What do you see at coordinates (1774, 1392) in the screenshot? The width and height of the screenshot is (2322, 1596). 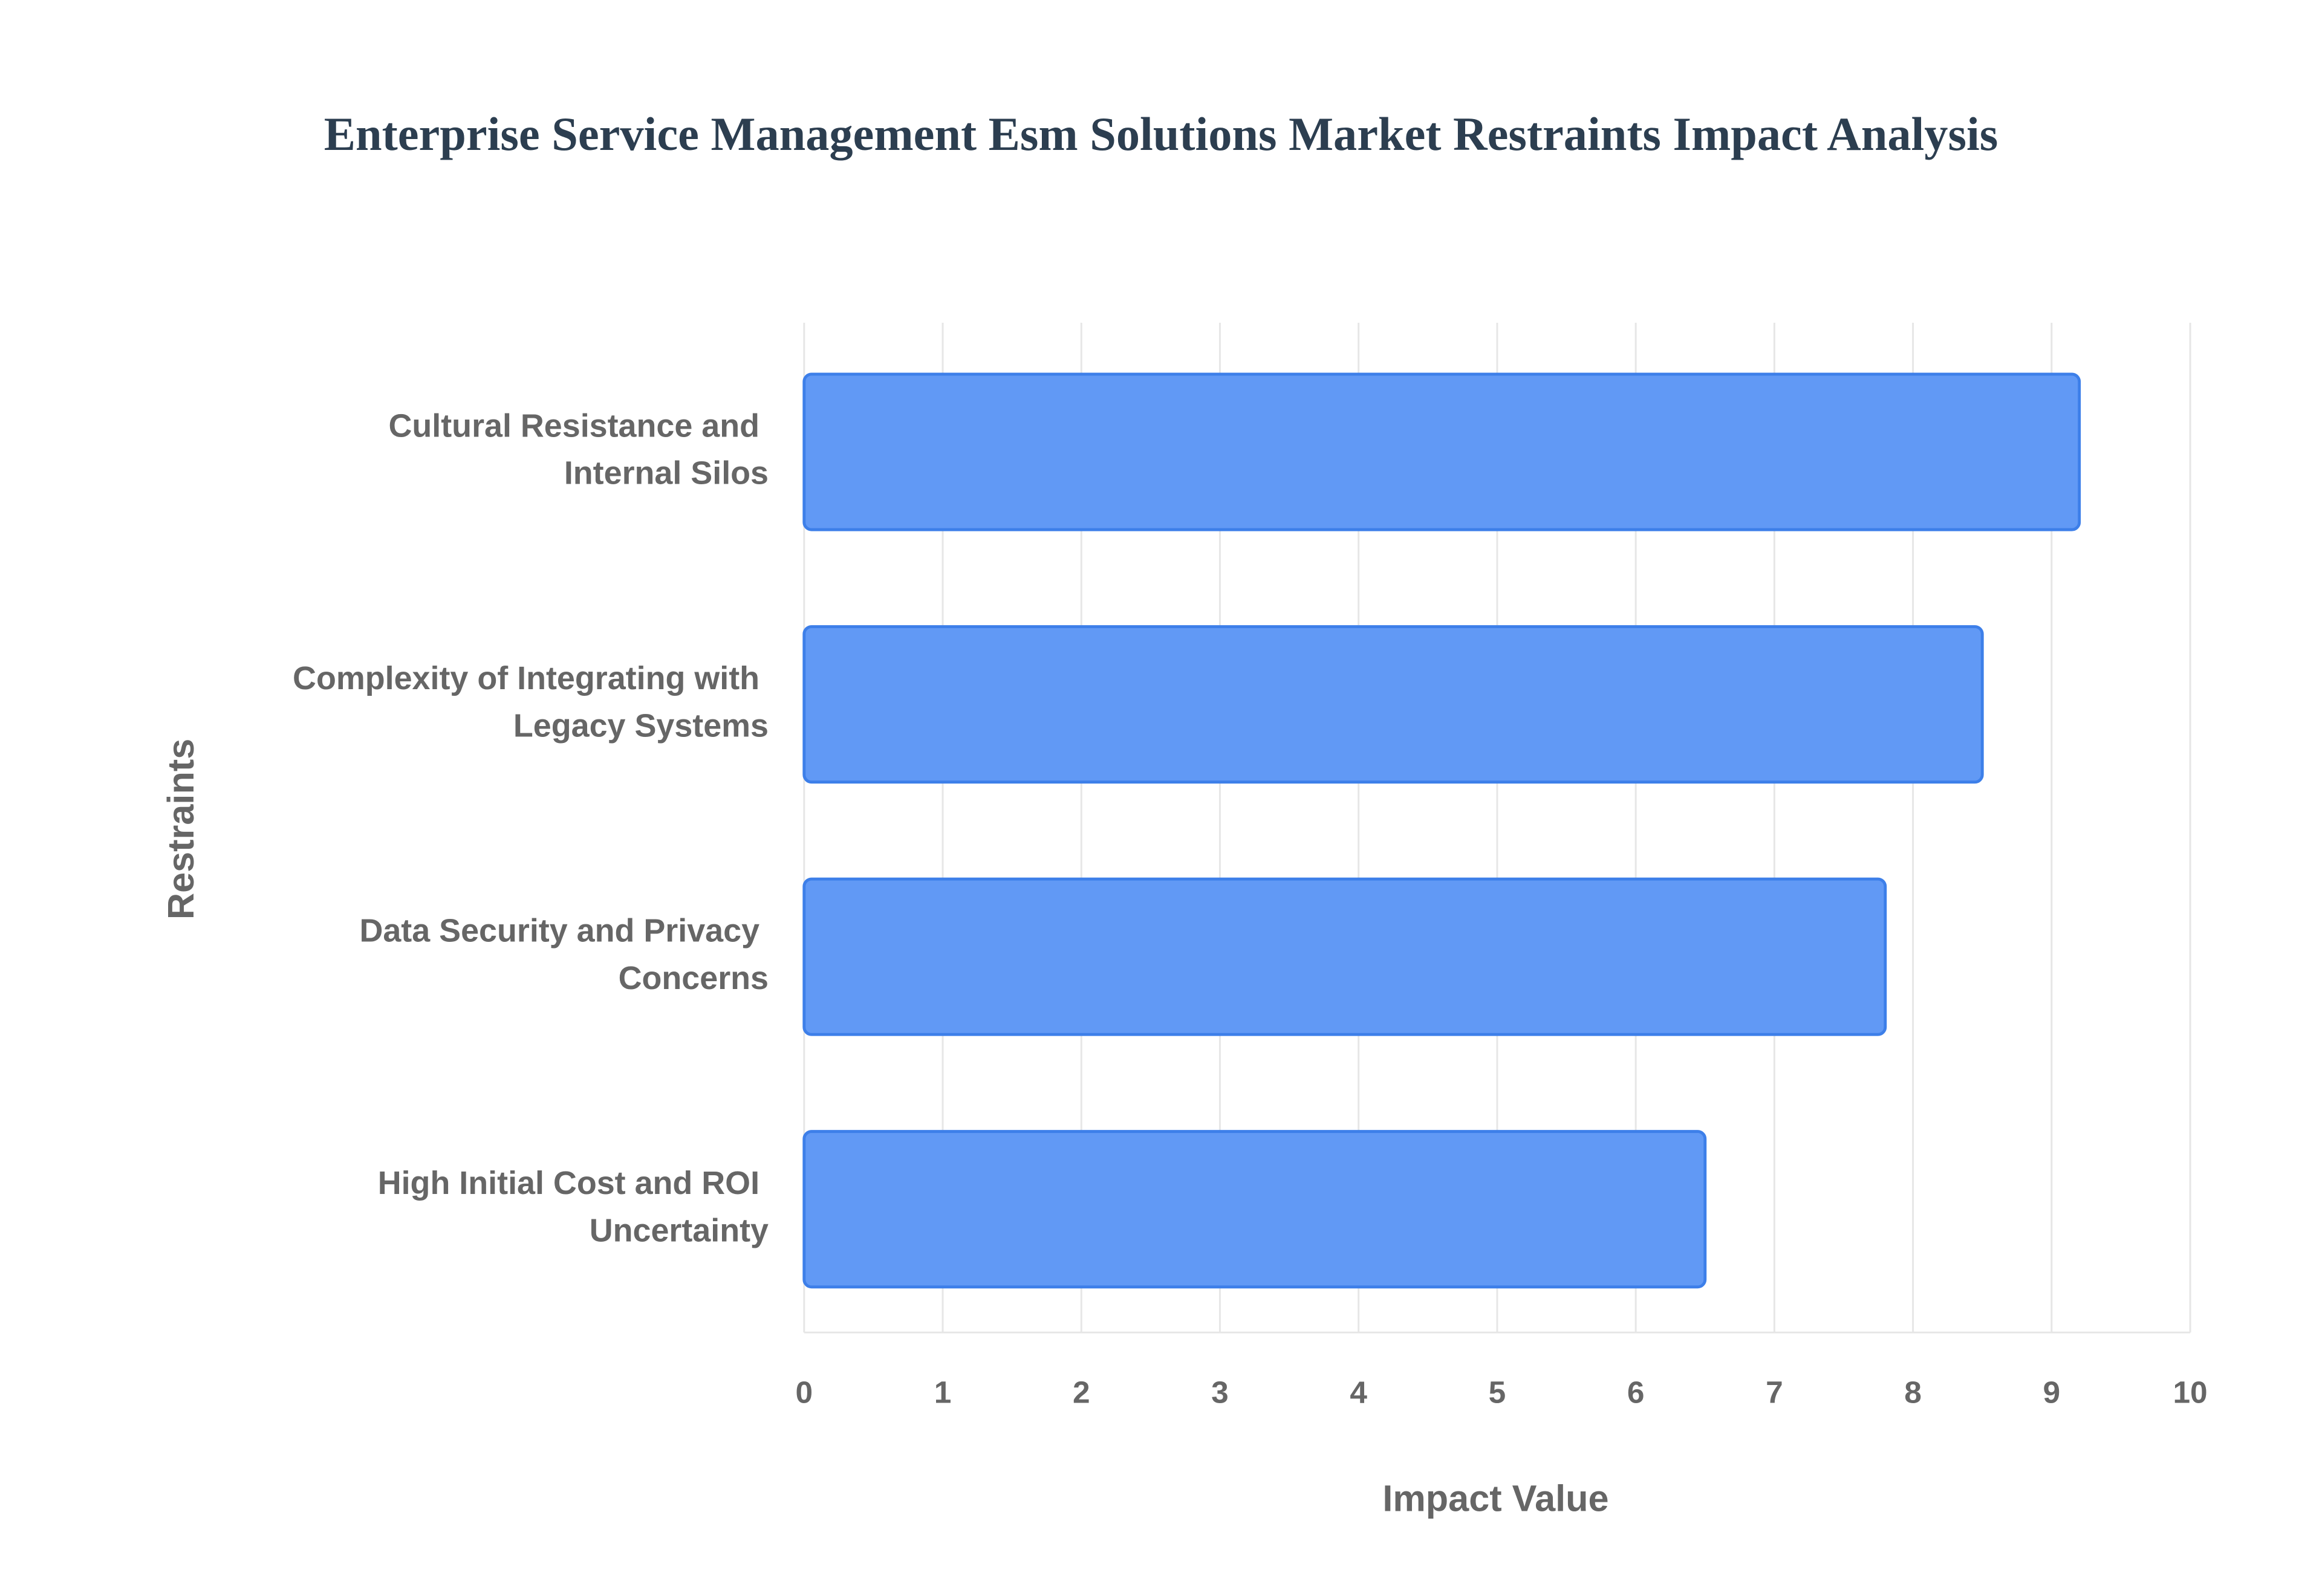 I see `x-tick-label: 7` at bounding box center [1774, 1392].